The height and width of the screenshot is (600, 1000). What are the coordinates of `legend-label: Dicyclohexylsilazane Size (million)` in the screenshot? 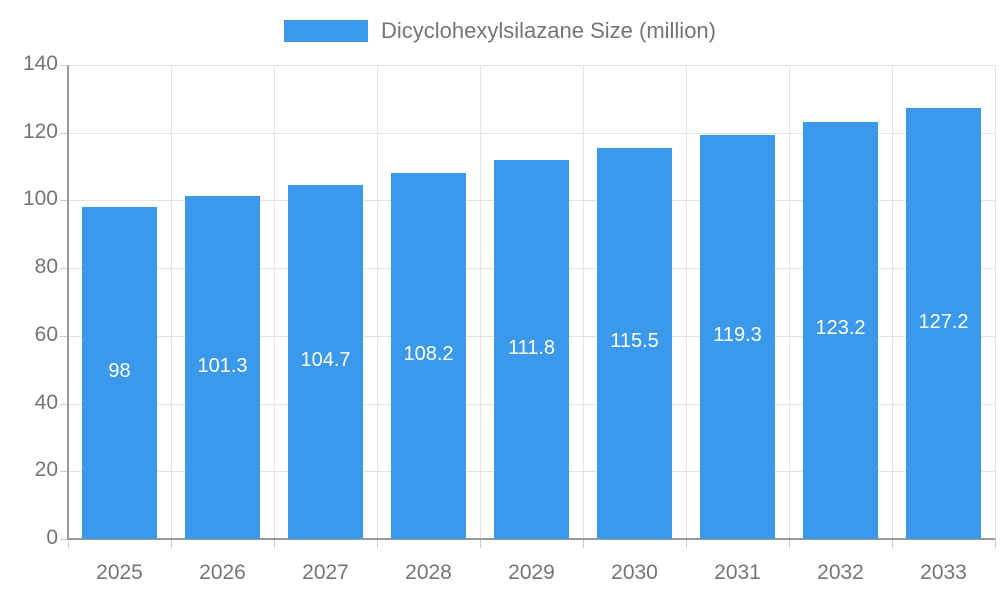 It's located at (548, 30).